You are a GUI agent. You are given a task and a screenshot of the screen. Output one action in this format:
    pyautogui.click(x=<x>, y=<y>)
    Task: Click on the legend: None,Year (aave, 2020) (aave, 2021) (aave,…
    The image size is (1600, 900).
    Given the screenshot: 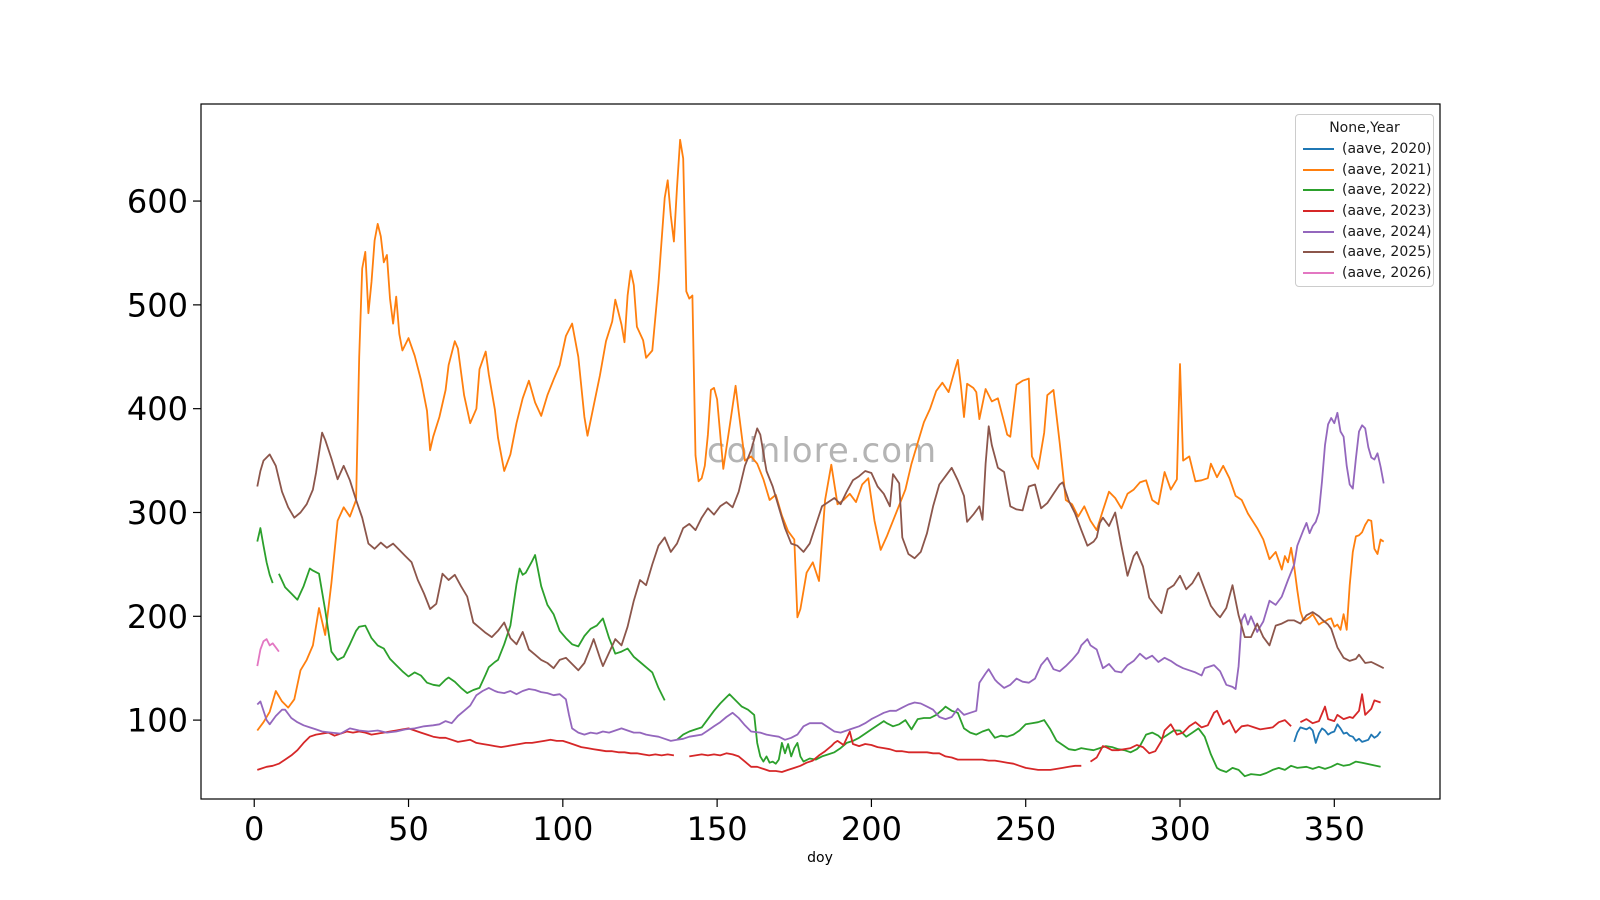 What is the action you would take?
    pyautogui.click(x=1364, y=200)
    